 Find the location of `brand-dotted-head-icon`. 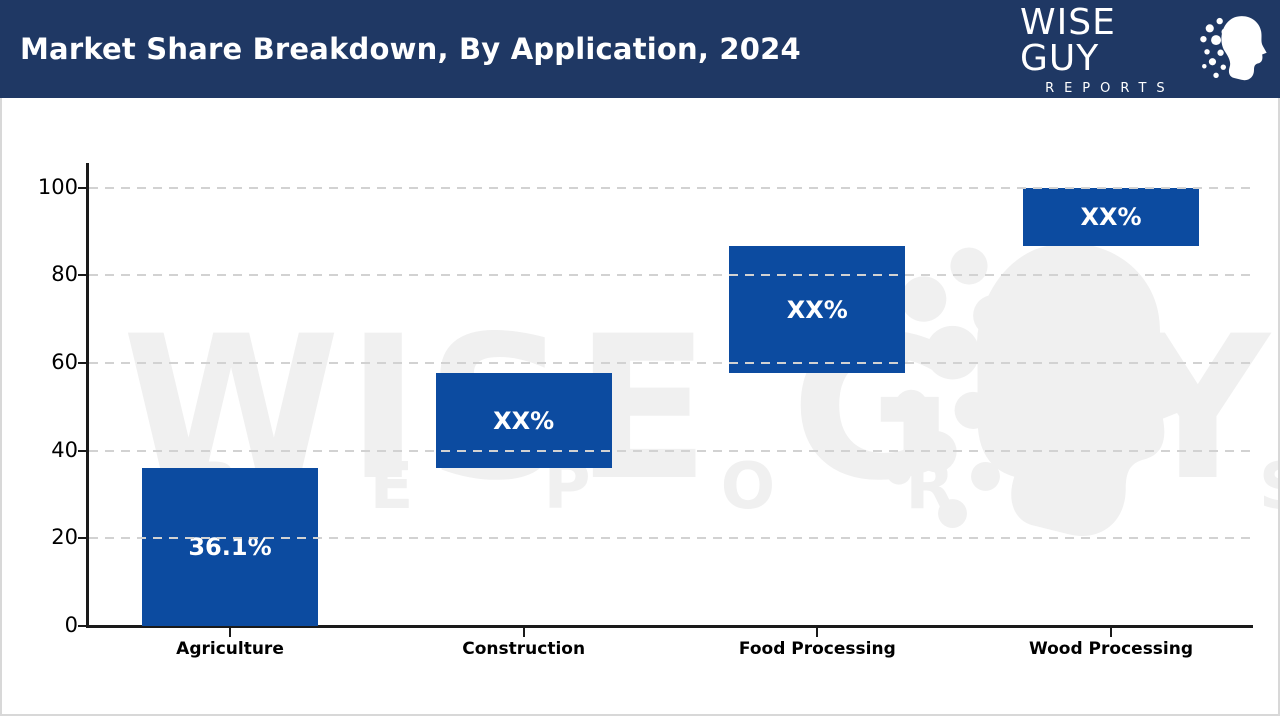

brand-dotted-head-icon is located at coordinates (1233, 48).